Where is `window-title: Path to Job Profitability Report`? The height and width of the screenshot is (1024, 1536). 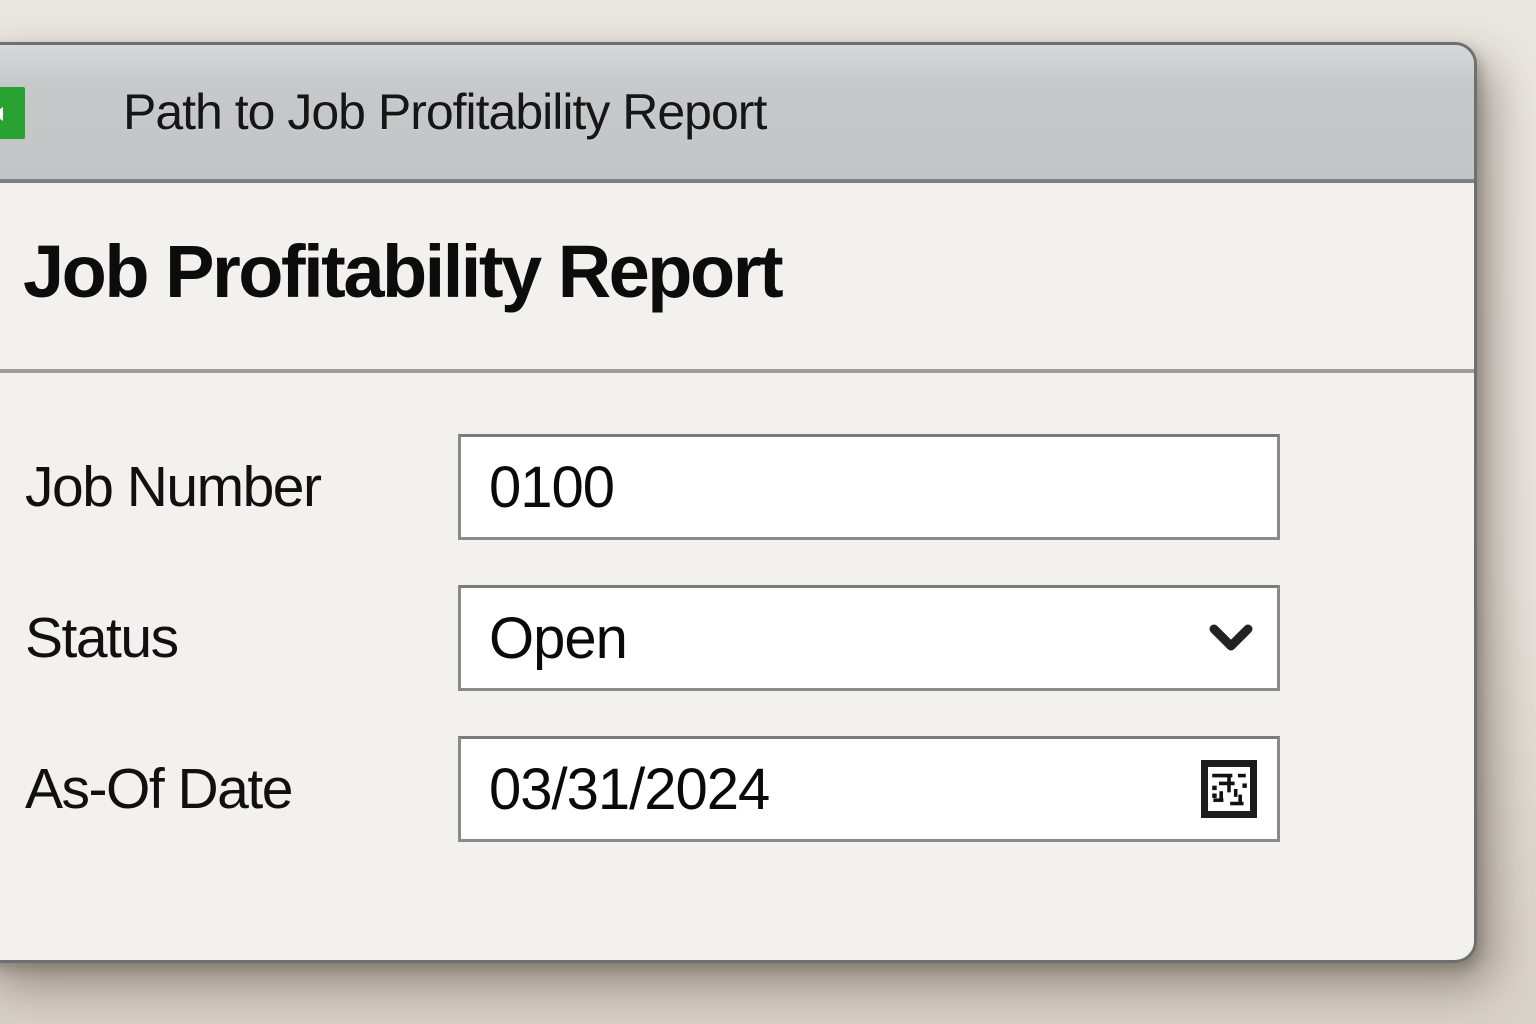
window-title: Path to Job Profitability Report is located at coordinates (445, 112).